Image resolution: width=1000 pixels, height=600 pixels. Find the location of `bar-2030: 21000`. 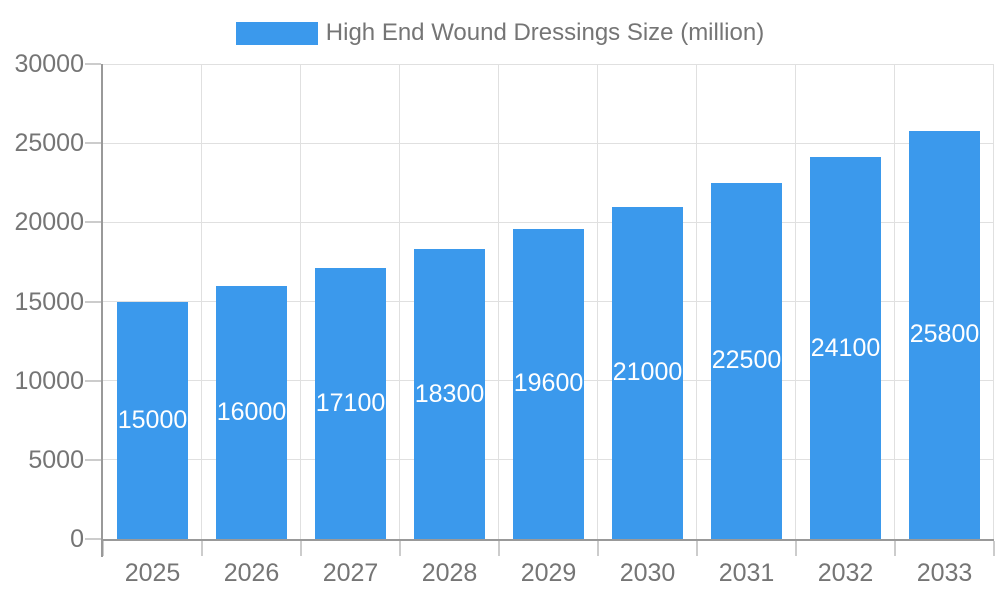

bar-2030: 21000 is located at coordinates (647, 372).